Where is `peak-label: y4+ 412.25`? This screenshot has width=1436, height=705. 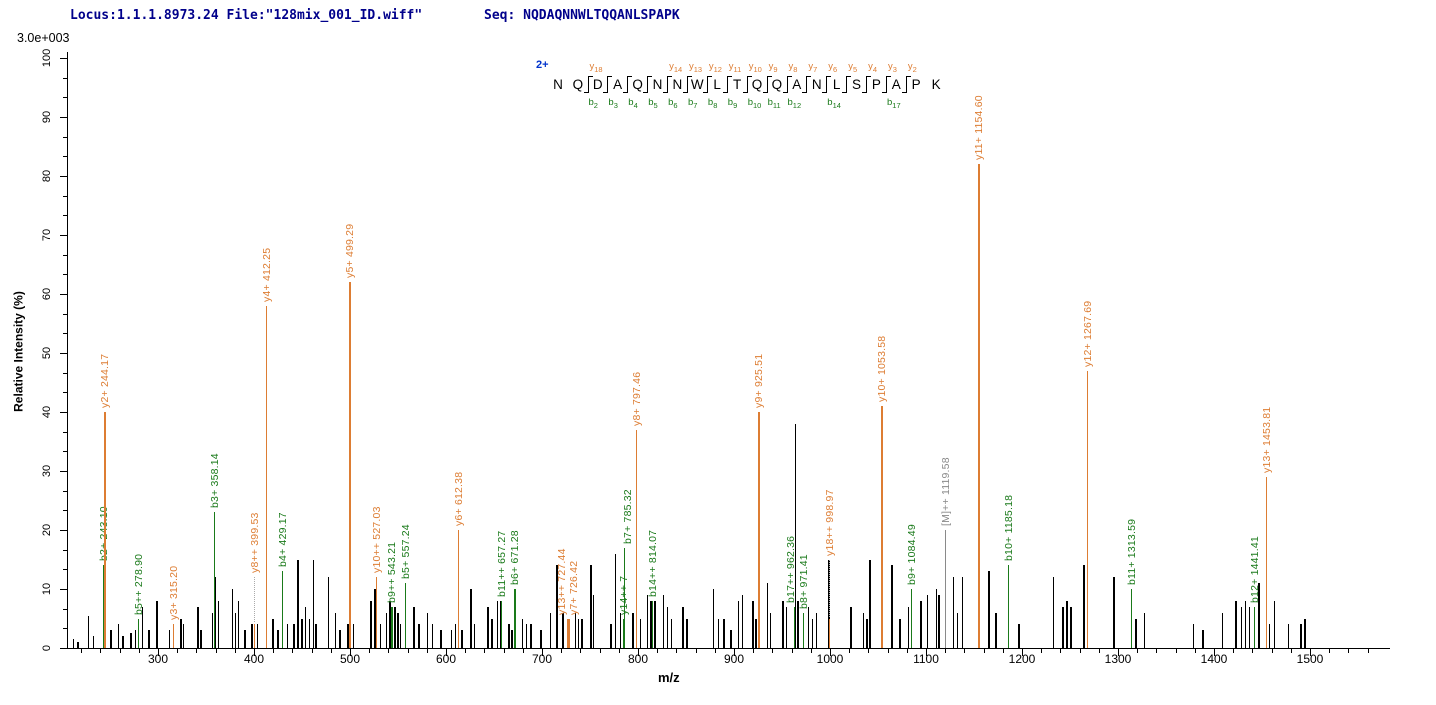 peak-label: y4+ 412.25 is located at coordinates (266, 274).